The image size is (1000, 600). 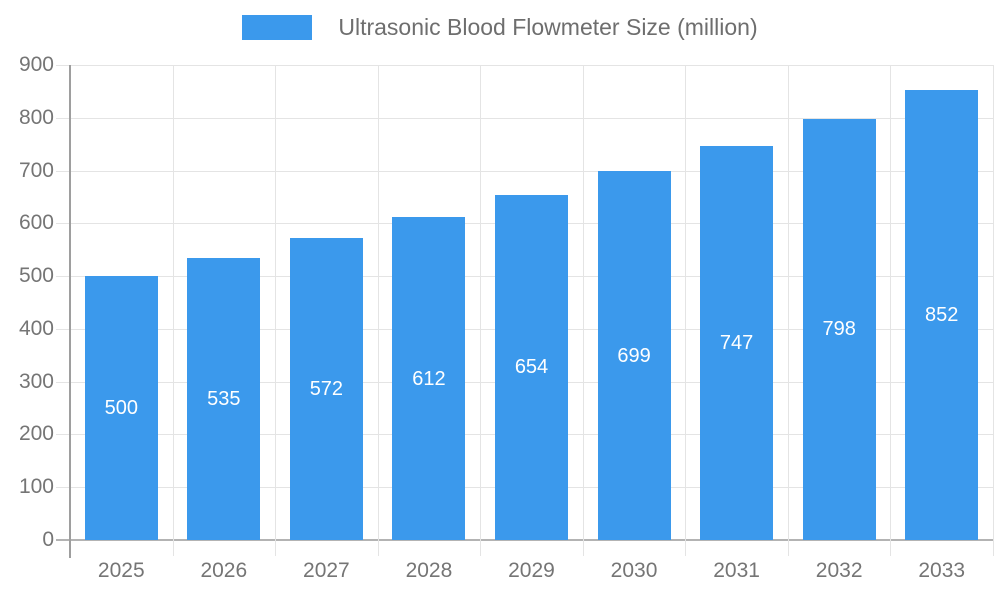 What do you see at coordinates (36, 170) in the screenshot?
I see `y-axis-tick-label: 700` at bounding box center [36, 170].